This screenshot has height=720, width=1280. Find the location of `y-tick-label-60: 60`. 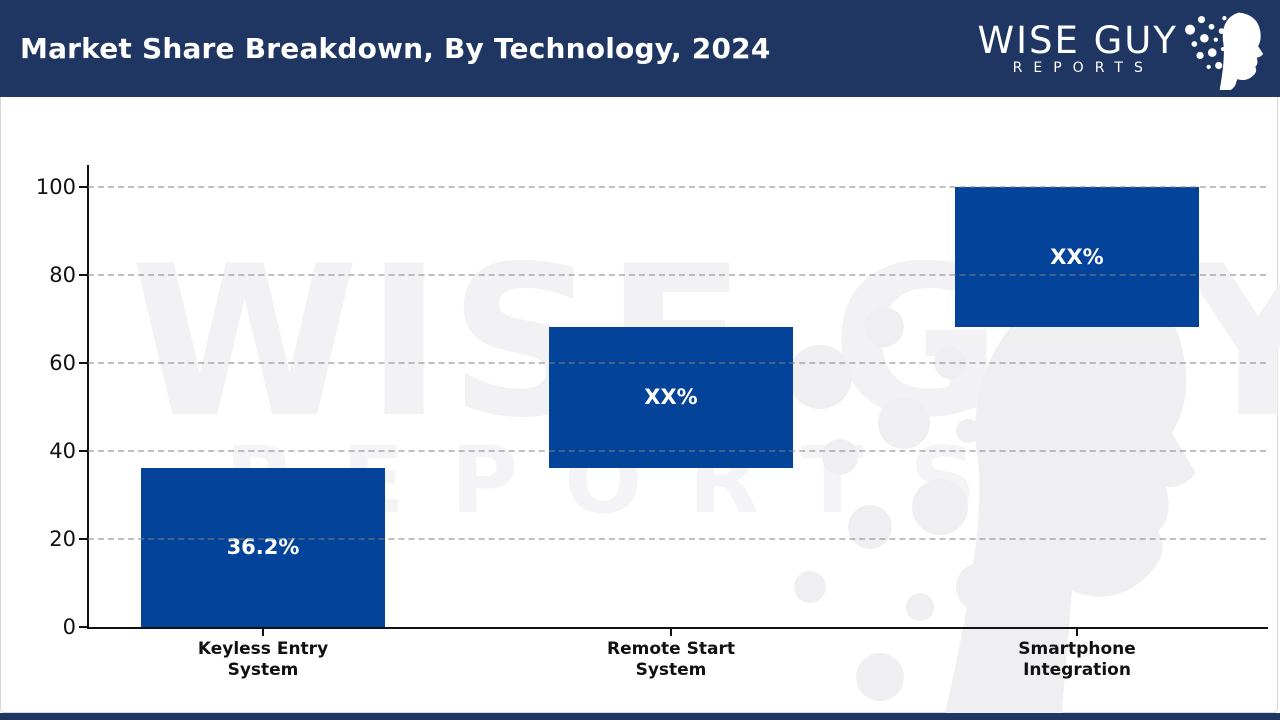

y-tick-label-60: 60 is located at coordinates (62, 363).